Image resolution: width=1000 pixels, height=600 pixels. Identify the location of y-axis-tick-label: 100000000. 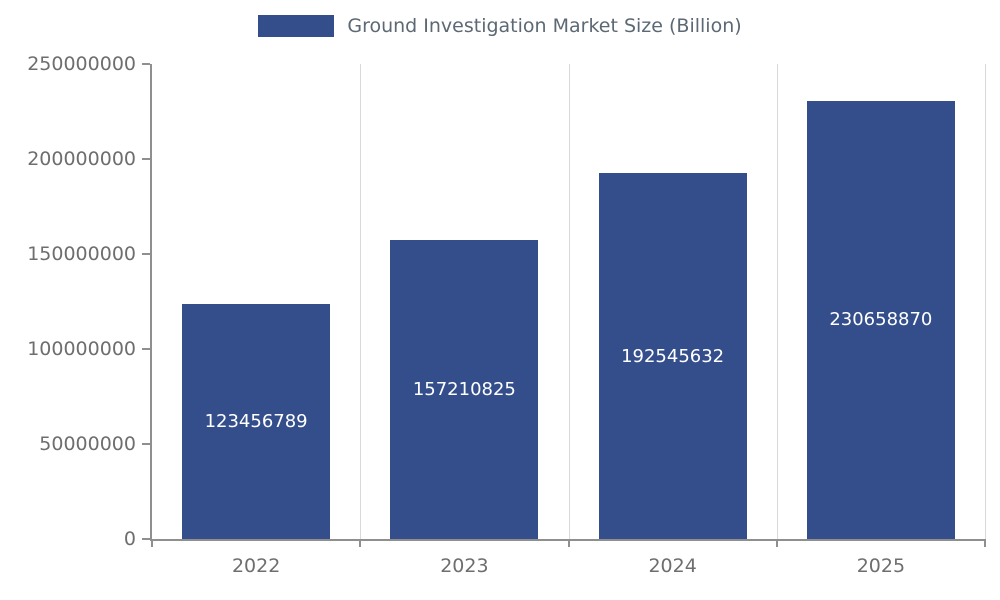
(81, 349).